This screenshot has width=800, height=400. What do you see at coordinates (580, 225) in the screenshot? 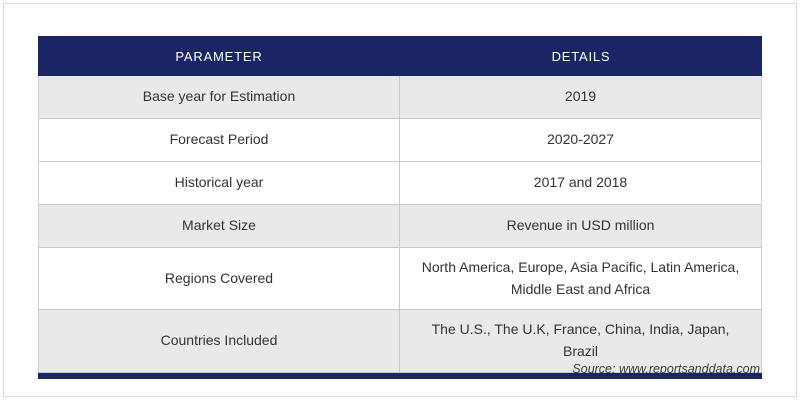
I see `details-cell: Revenue in USD million` at bounding box center [580, 225].